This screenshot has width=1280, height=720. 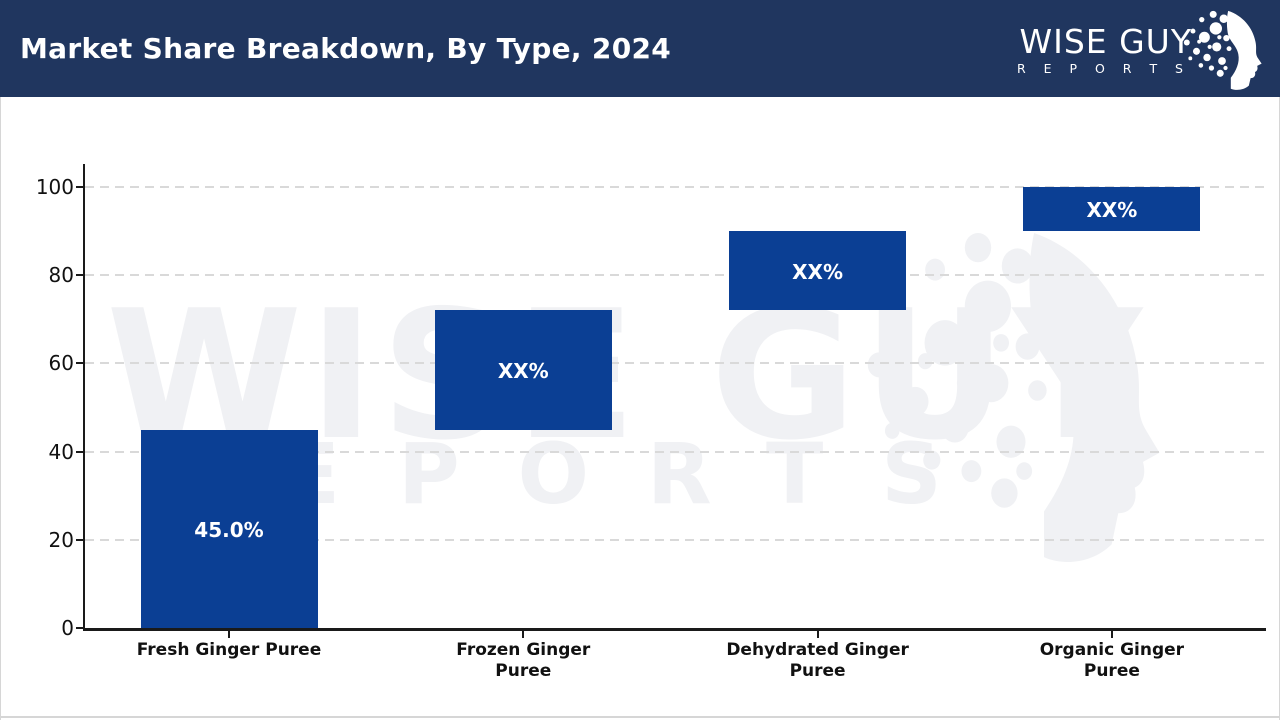 What do you see at coordinates (1112, 660) in the screenshot?
I see `x-axis-category-label: Organic Ginger Puree` at bounding box center [1112, 660].